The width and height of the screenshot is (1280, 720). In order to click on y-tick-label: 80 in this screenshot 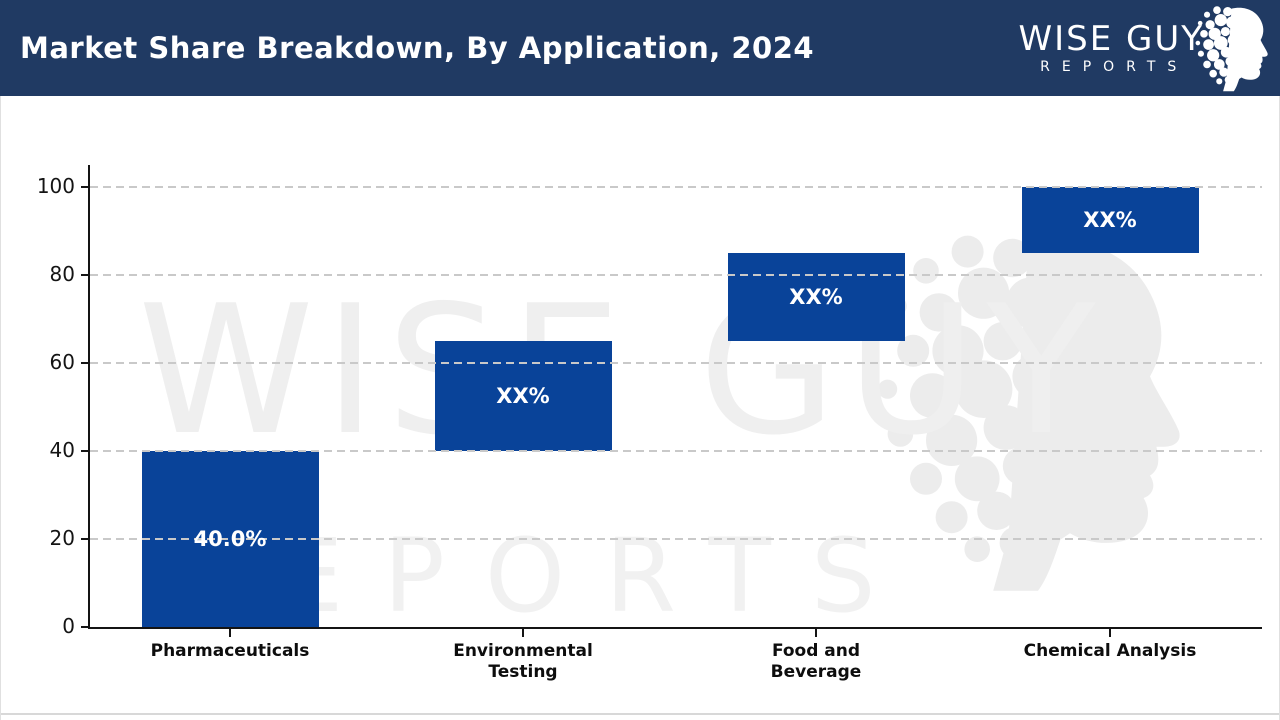, I will do `click(62, 274)`.